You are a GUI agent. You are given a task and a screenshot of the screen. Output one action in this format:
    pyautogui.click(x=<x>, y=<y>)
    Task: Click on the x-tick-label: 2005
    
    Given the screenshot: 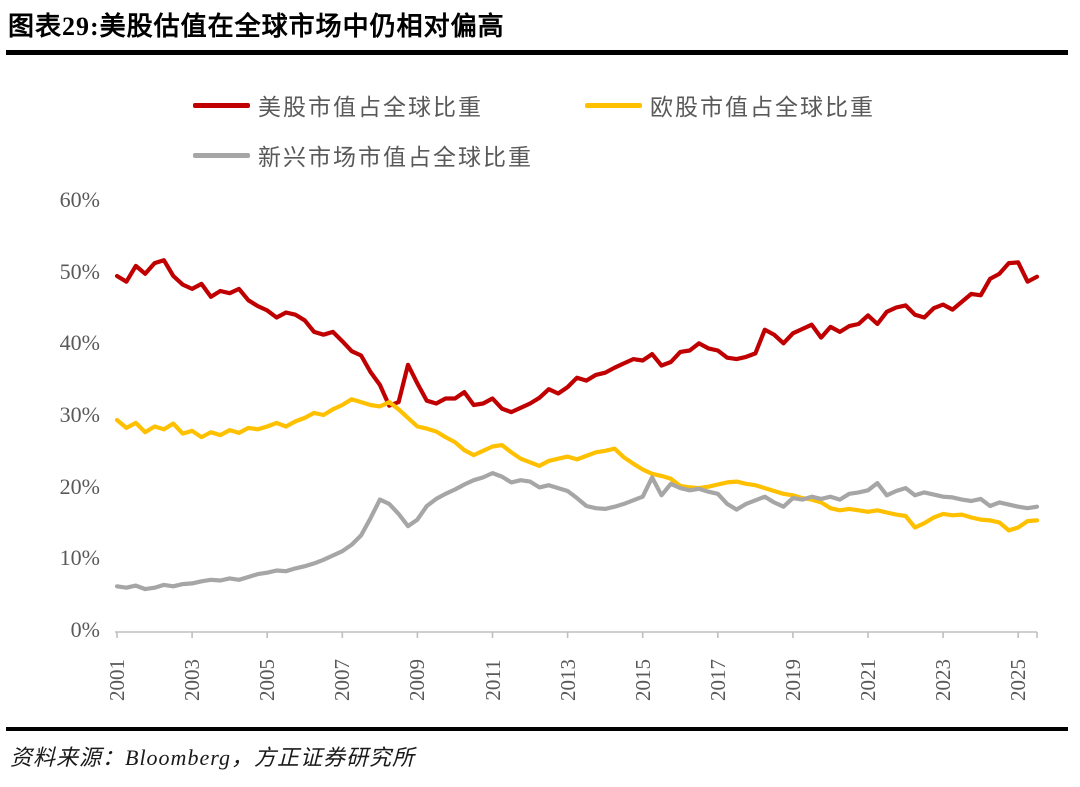 What is the action you would take?
    pyautogui.click(x=267, y=680)
    